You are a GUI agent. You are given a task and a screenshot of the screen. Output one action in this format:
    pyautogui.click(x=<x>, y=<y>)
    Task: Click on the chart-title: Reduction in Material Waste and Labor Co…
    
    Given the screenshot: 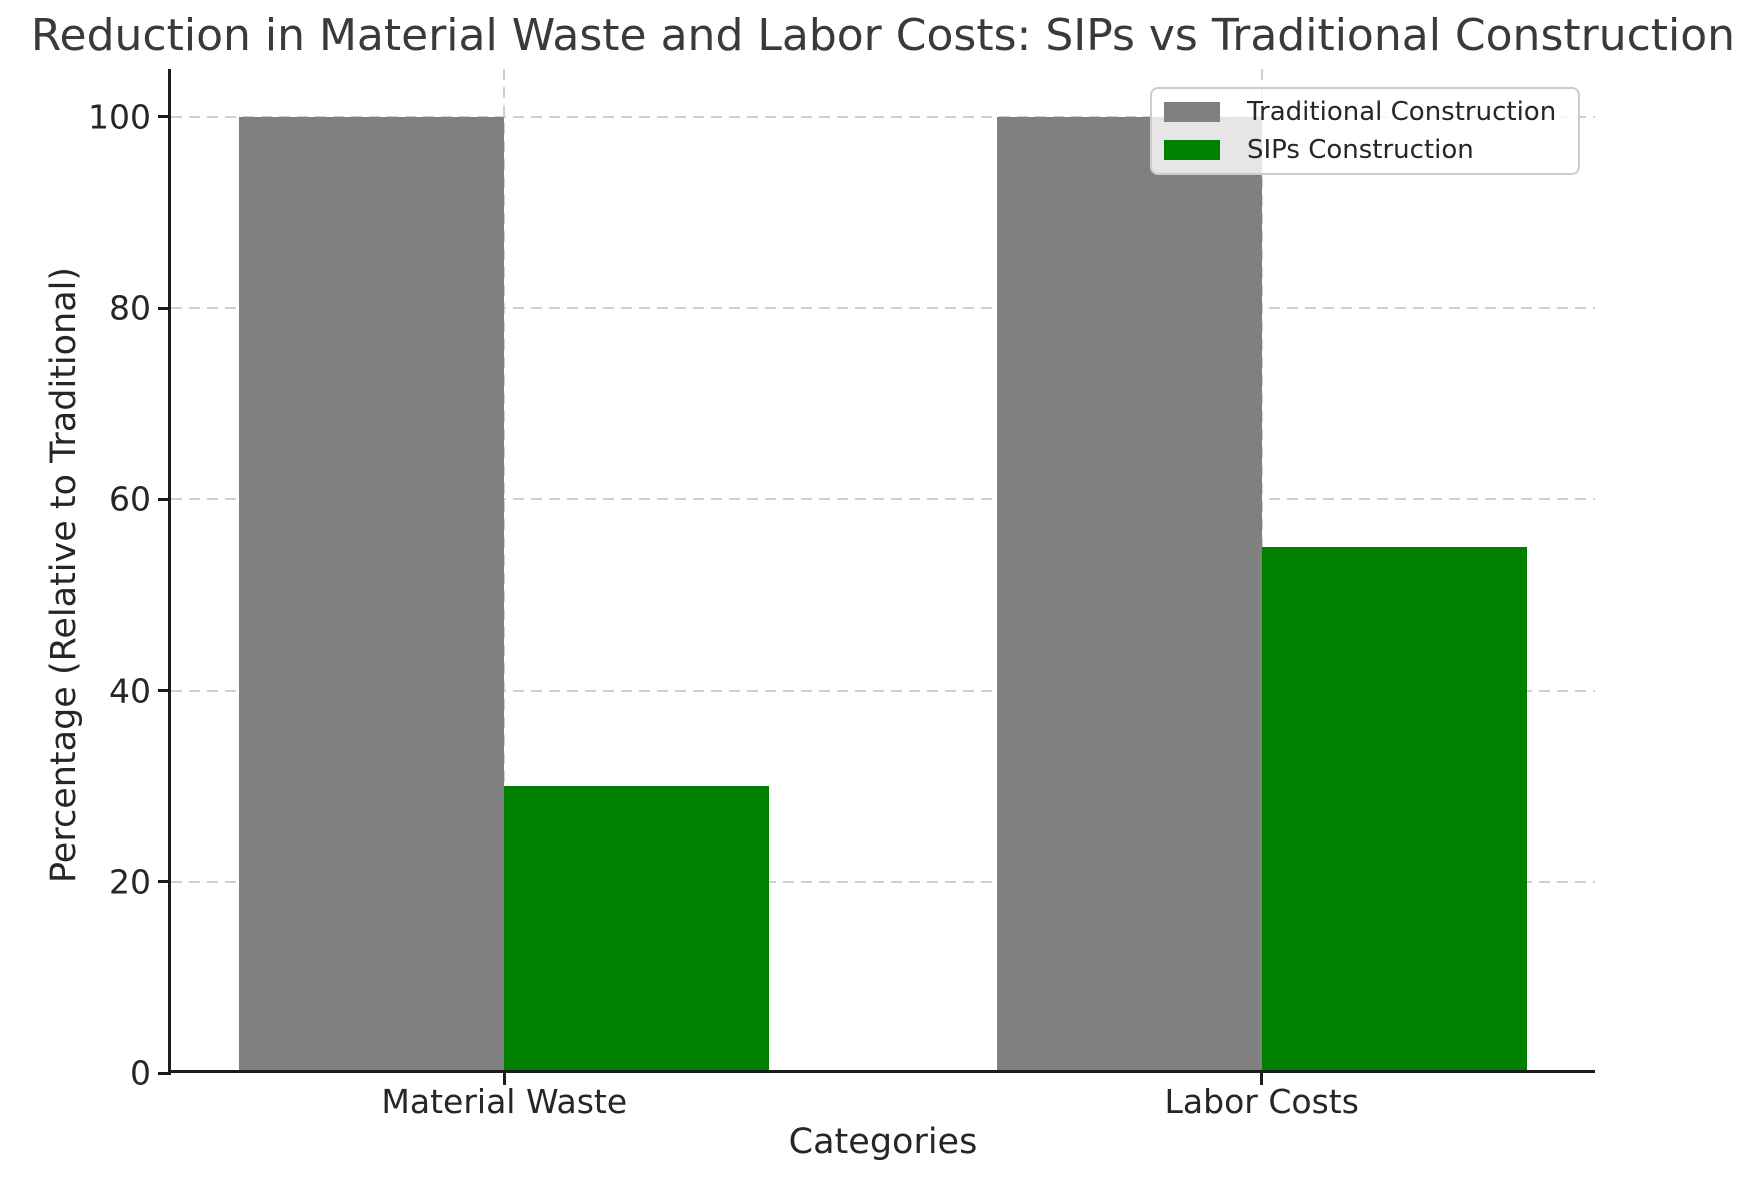 What is the action you would take?
    pyautogui.click(x=883, y=35)
    